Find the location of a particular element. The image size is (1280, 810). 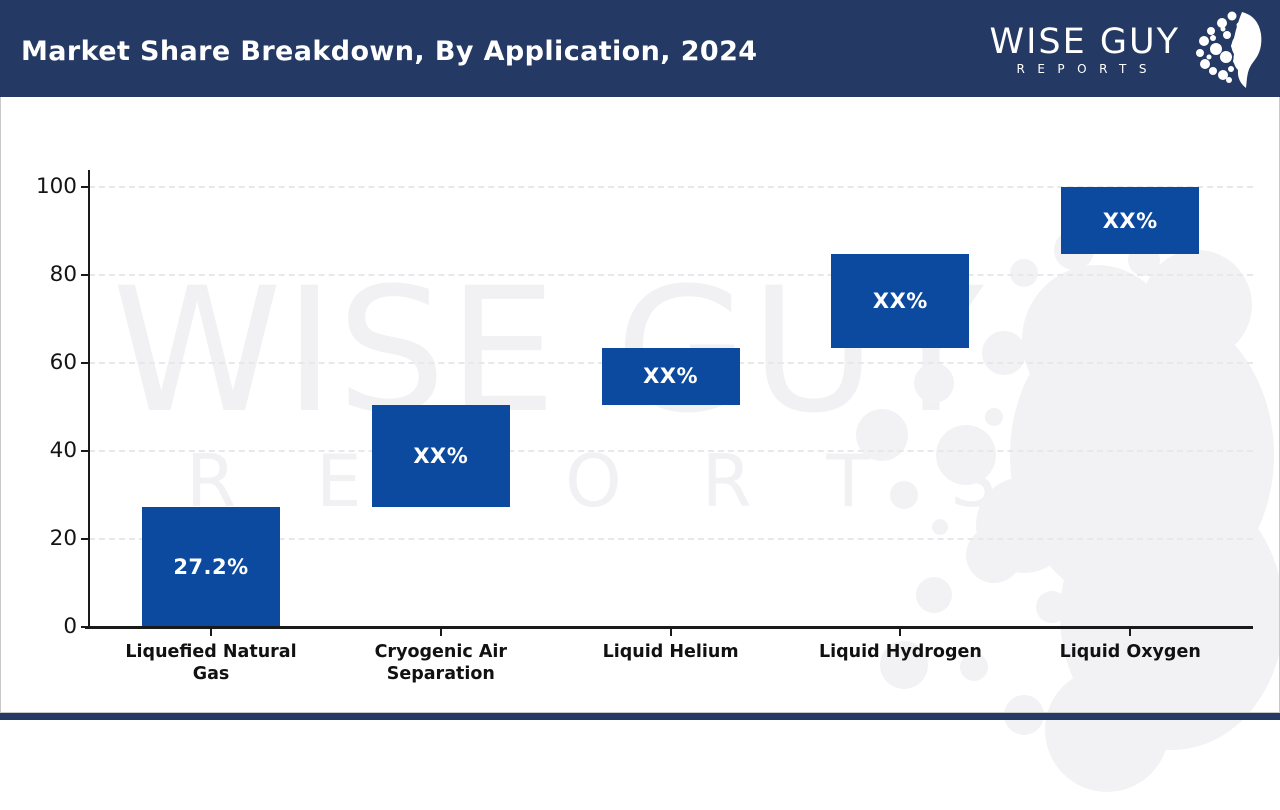

bar-cryogenic-air-separation: XX% is located at coordinates (440, 455).